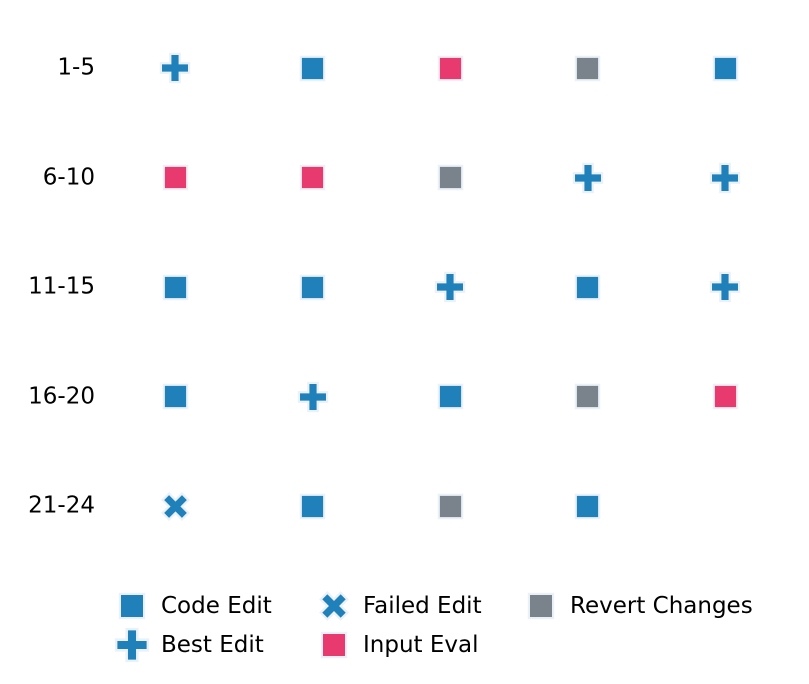  What do you see at coordinates (61, 505) in the screenshot?
I see `row-label-21-24: 21-24` at bounding box center [61, 505].